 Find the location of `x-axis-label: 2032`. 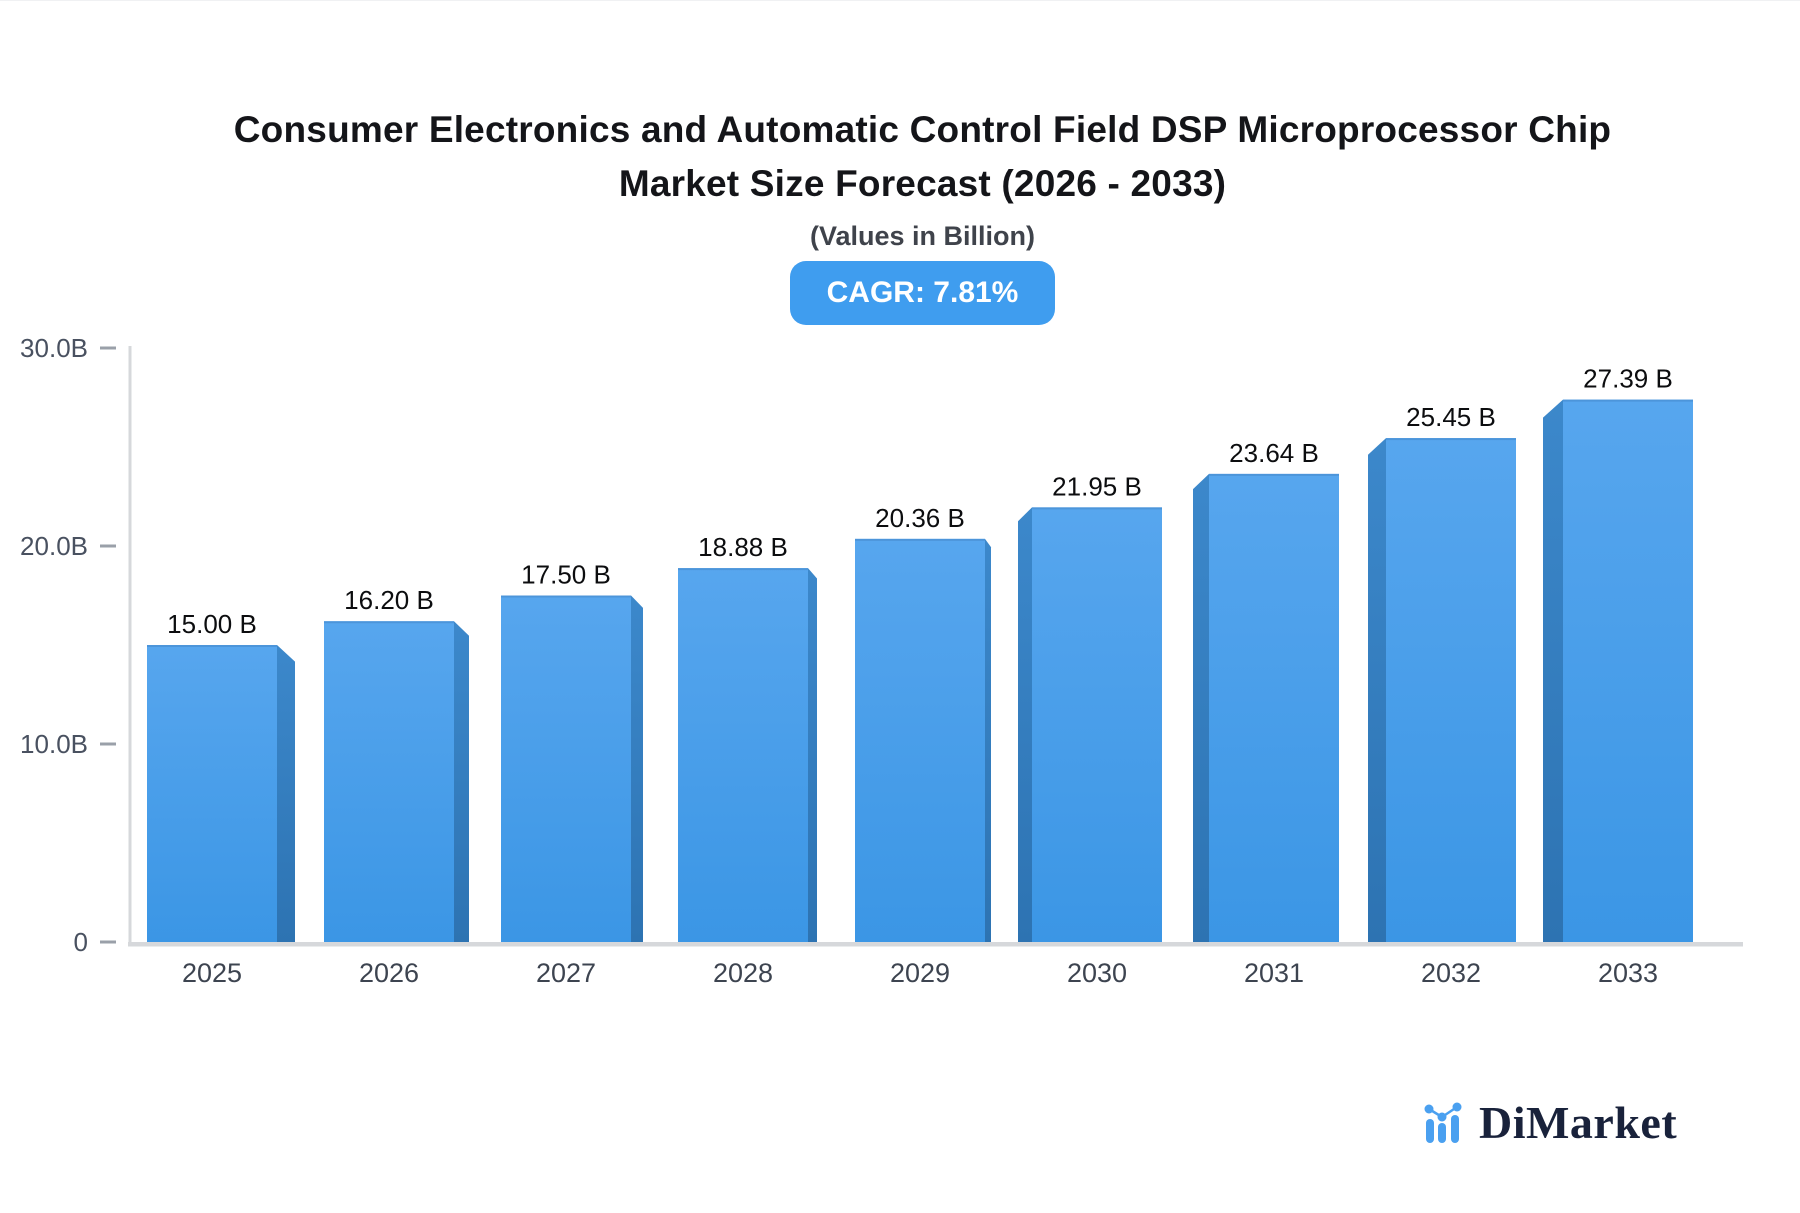

x-axis-label: 2032 is located at coordinates (1451, 973).